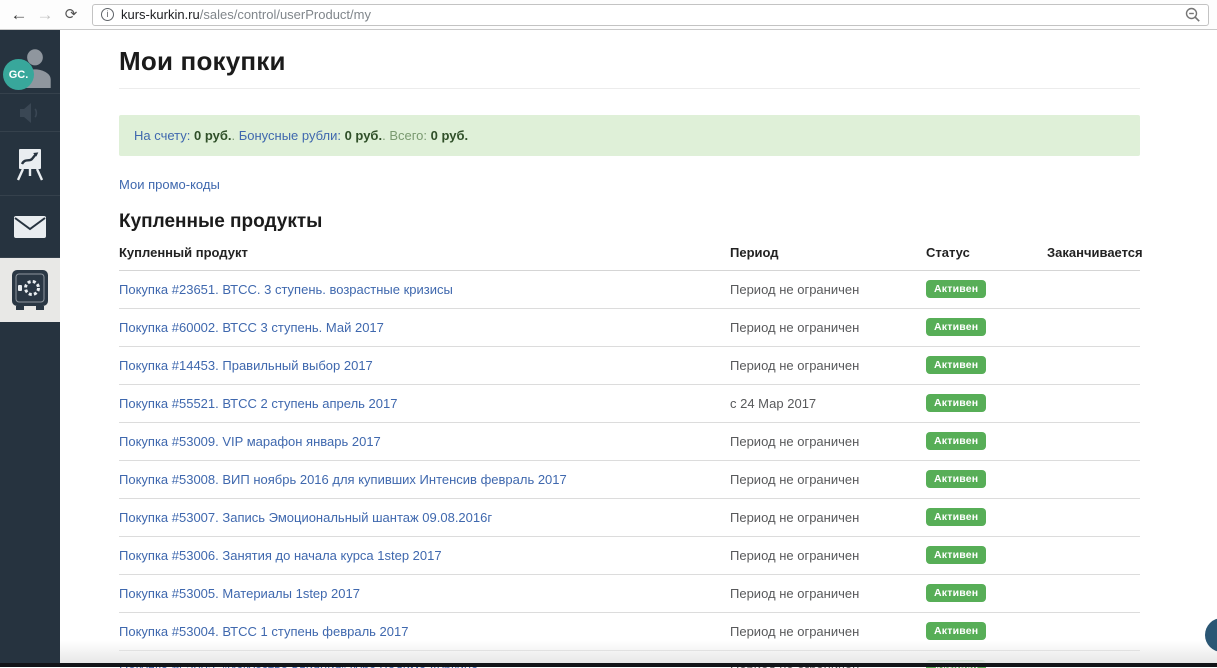  What do you see at coordinates (1211, 635) in the screenshot?
I see `chat-widget-button` at bounding box center [1211, 635].